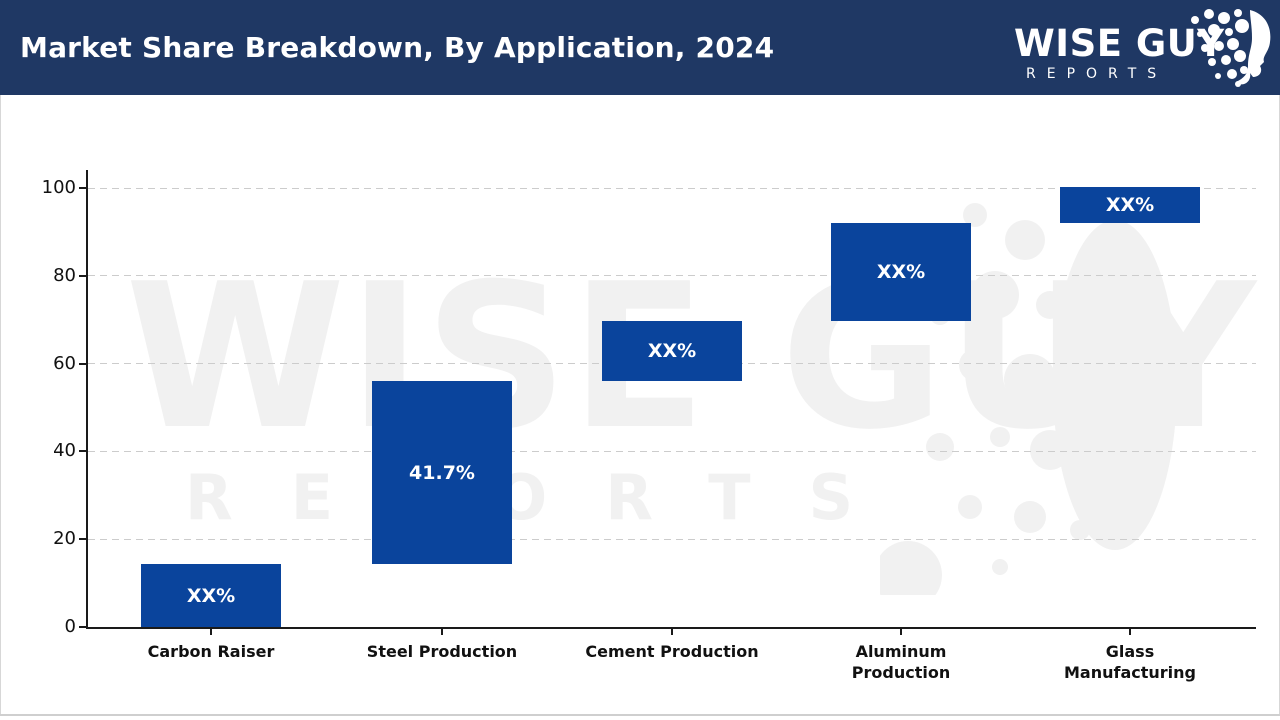  I want to click on y-tick-label: 60, so click(64, 363).